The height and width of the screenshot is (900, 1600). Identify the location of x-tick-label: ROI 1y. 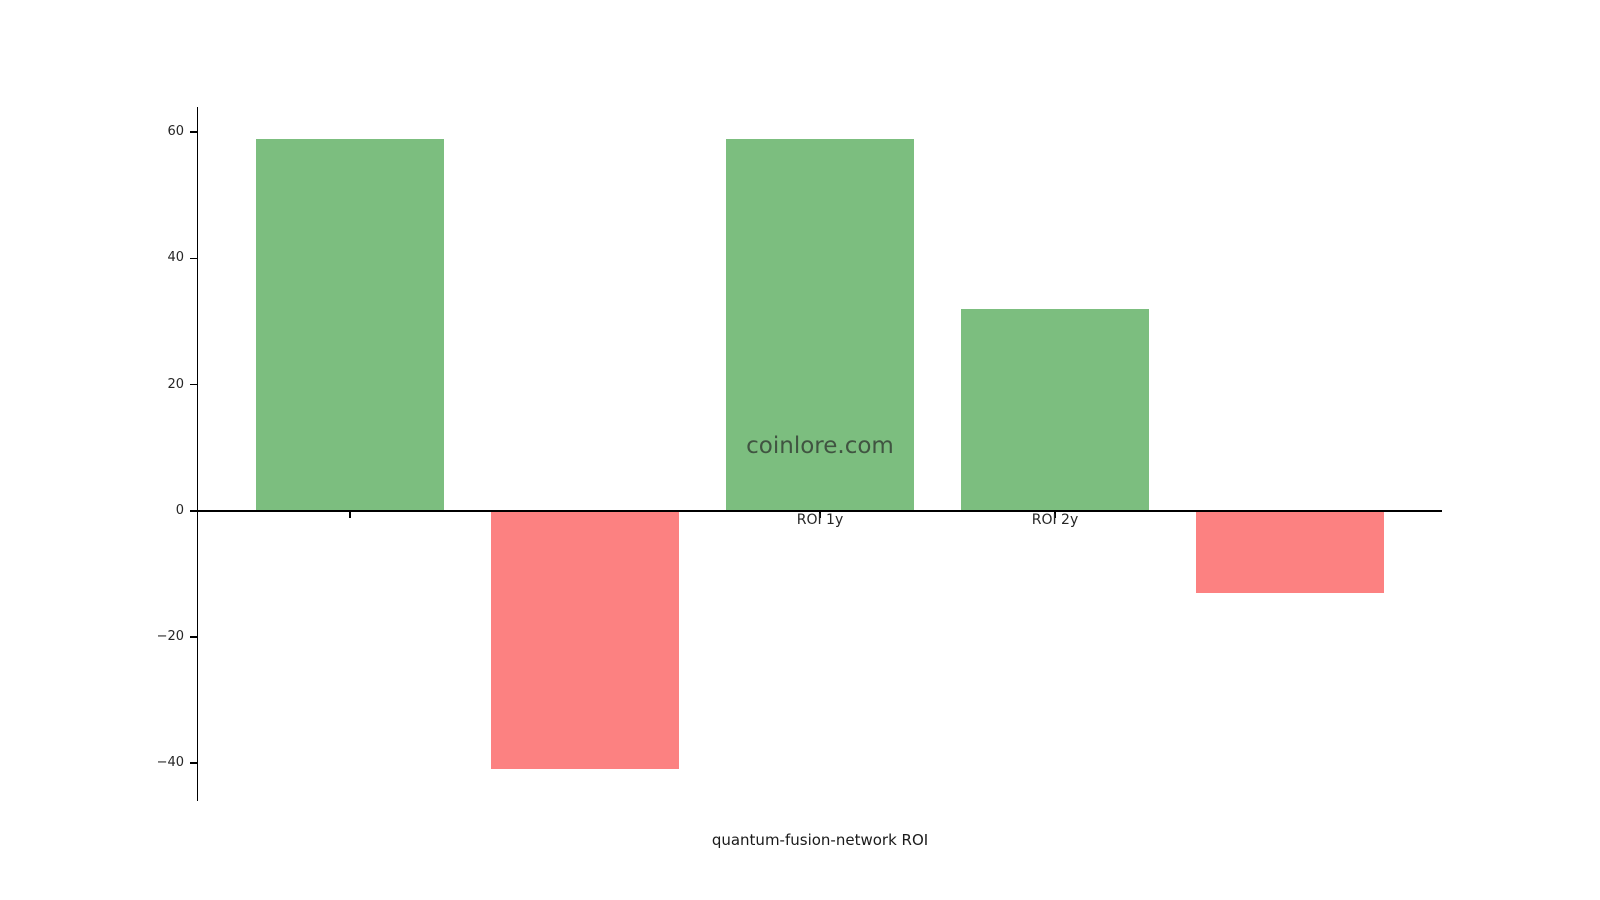
(820, 519).